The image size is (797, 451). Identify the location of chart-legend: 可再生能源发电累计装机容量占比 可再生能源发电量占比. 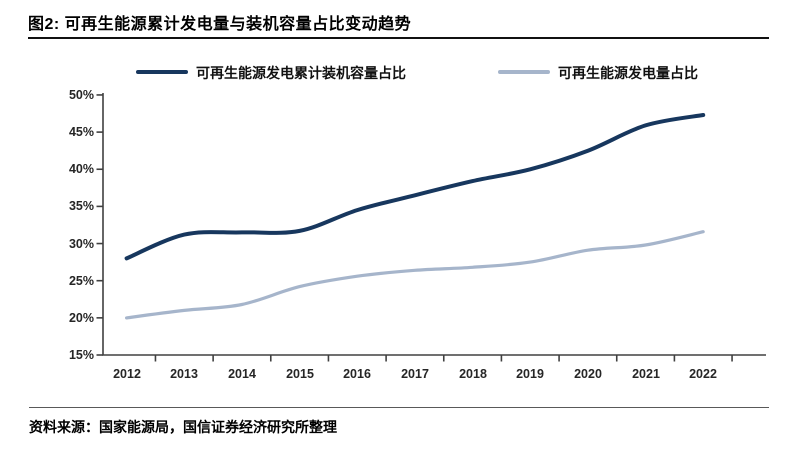
(398, 71).